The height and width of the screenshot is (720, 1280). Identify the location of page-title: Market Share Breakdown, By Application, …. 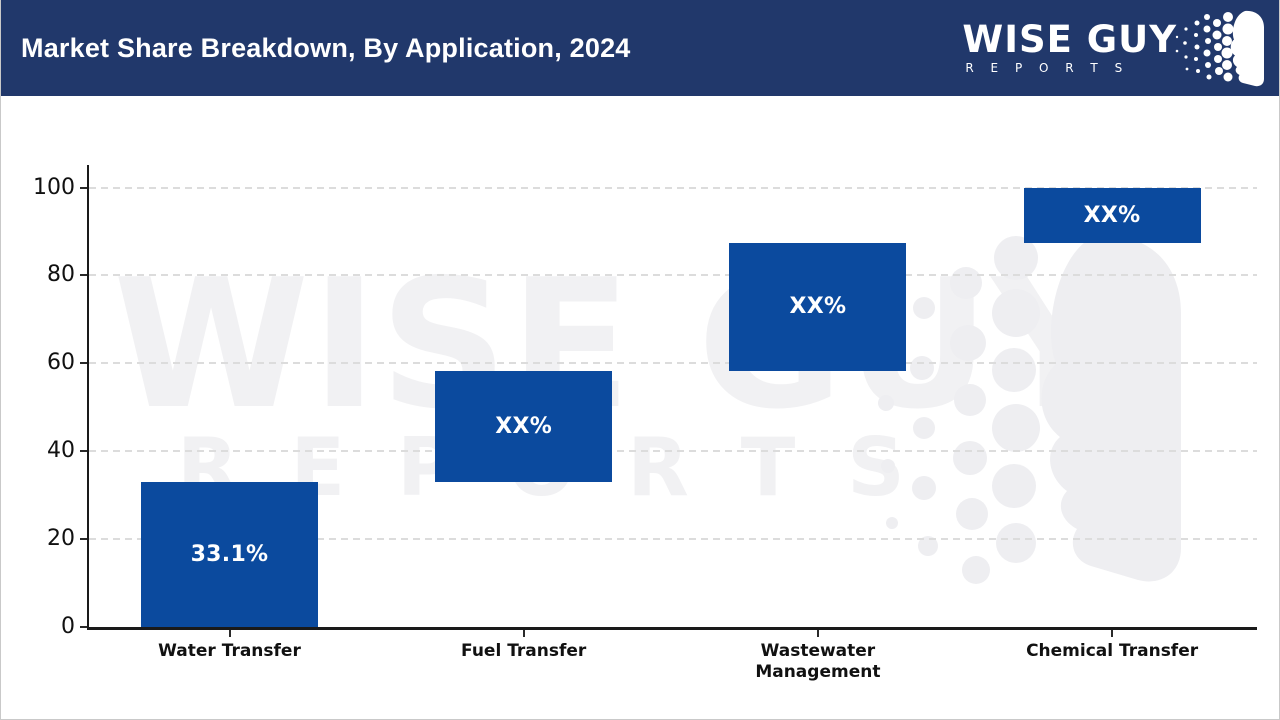
(326, 47).